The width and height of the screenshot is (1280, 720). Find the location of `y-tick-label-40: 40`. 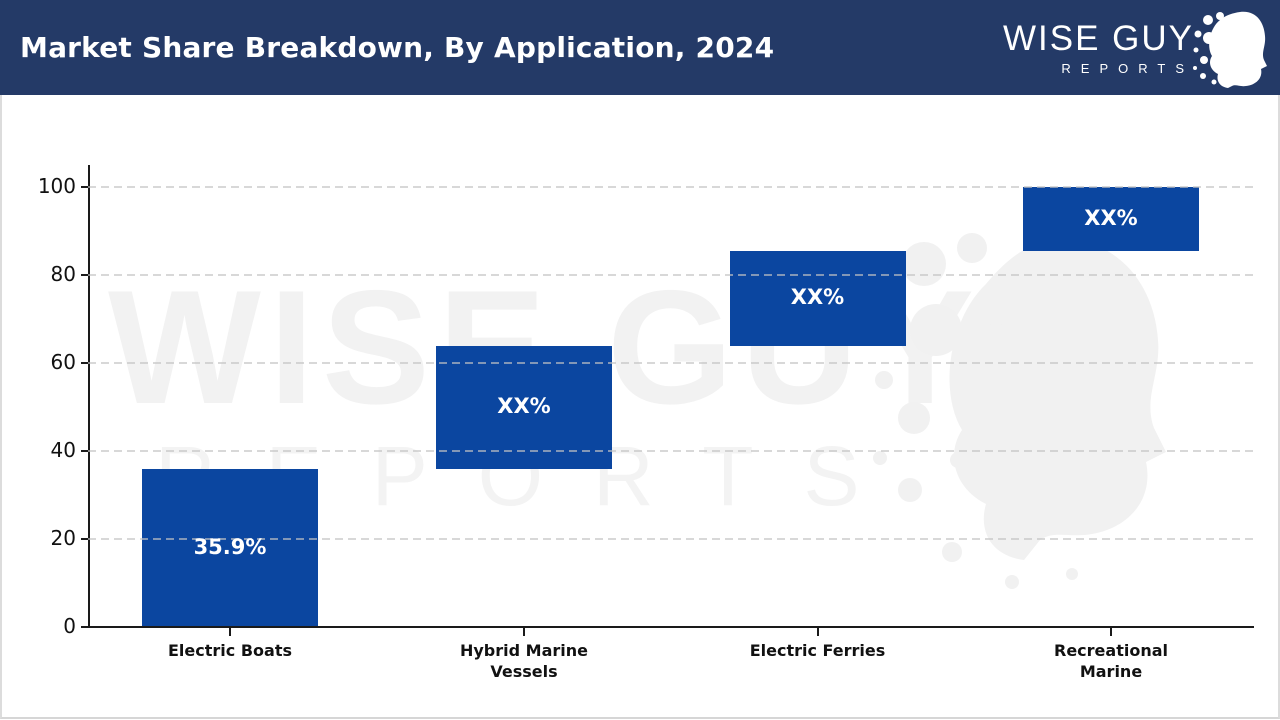

y-tick-label-40: 40 is located at coordinates (63, 449).